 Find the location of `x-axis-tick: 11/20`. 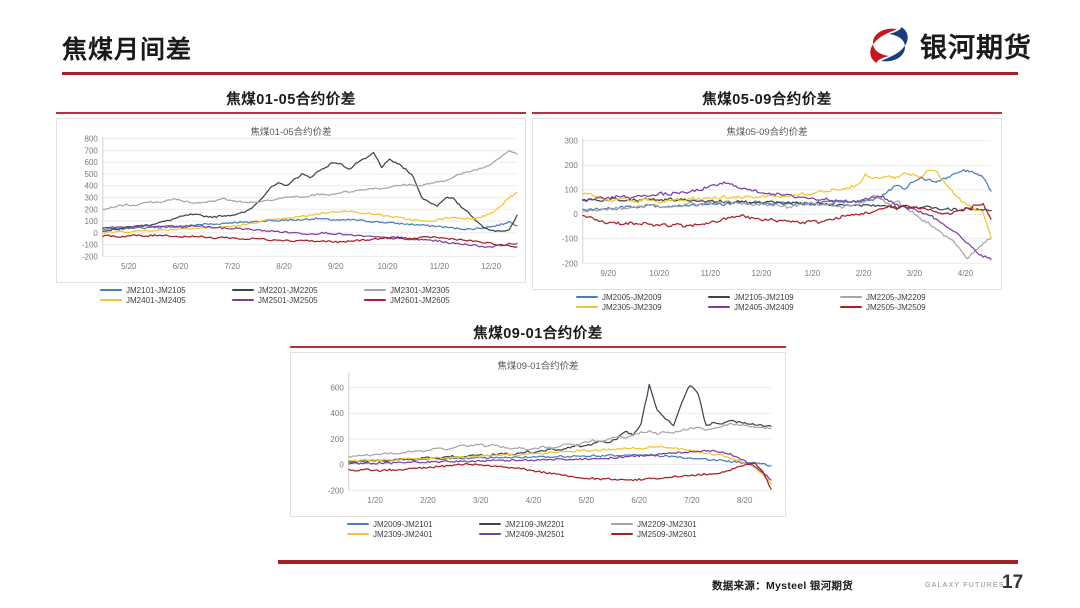

x-axis-tick: 11/20 is located at coordinates (711, 273).